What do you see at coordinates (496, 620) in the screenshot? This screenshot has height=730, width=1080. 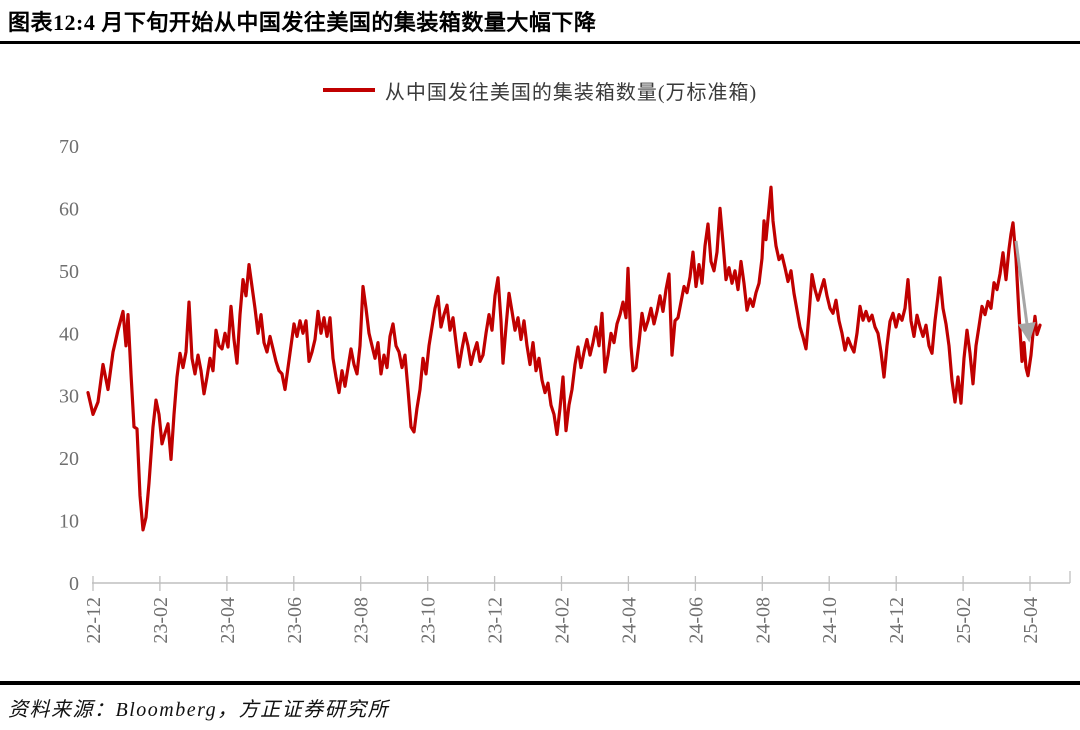 I see `x-axis-label: 23-12` at bounding box center [496, 620].